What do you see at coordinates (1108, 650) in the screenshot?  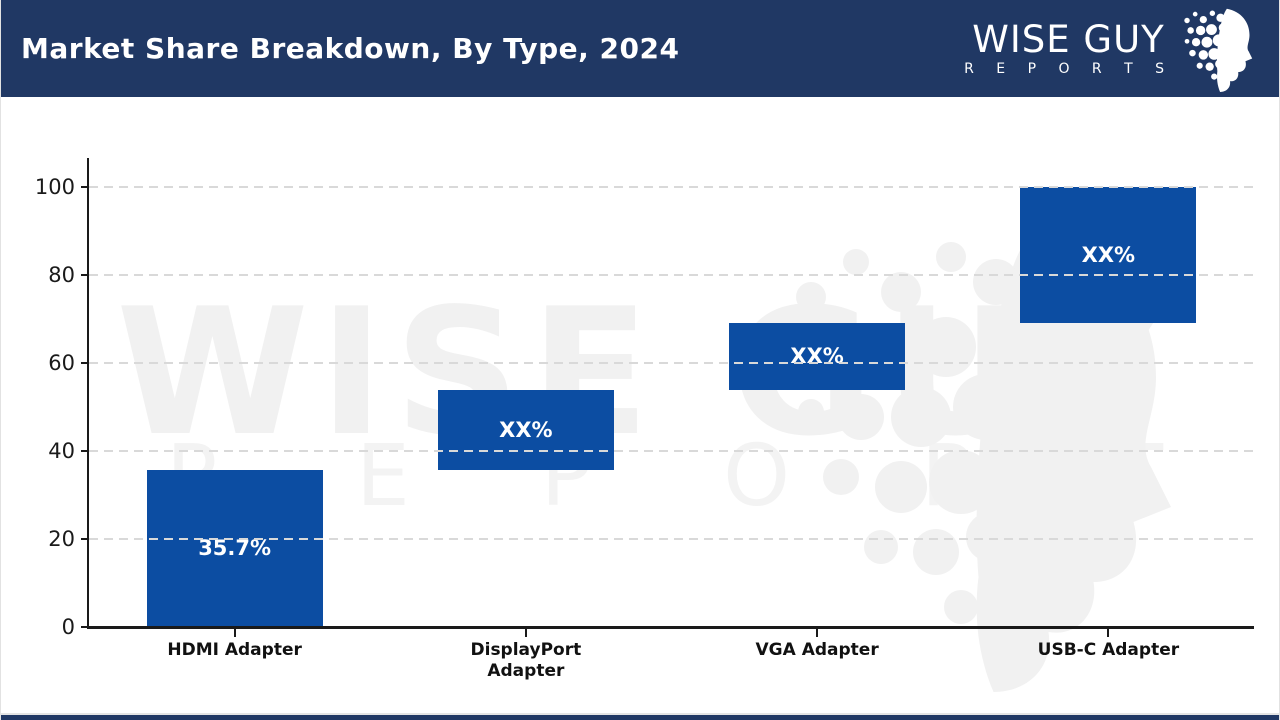 I see `x-category-label: USB-C Adapter` at bounding box center [1108, 650].